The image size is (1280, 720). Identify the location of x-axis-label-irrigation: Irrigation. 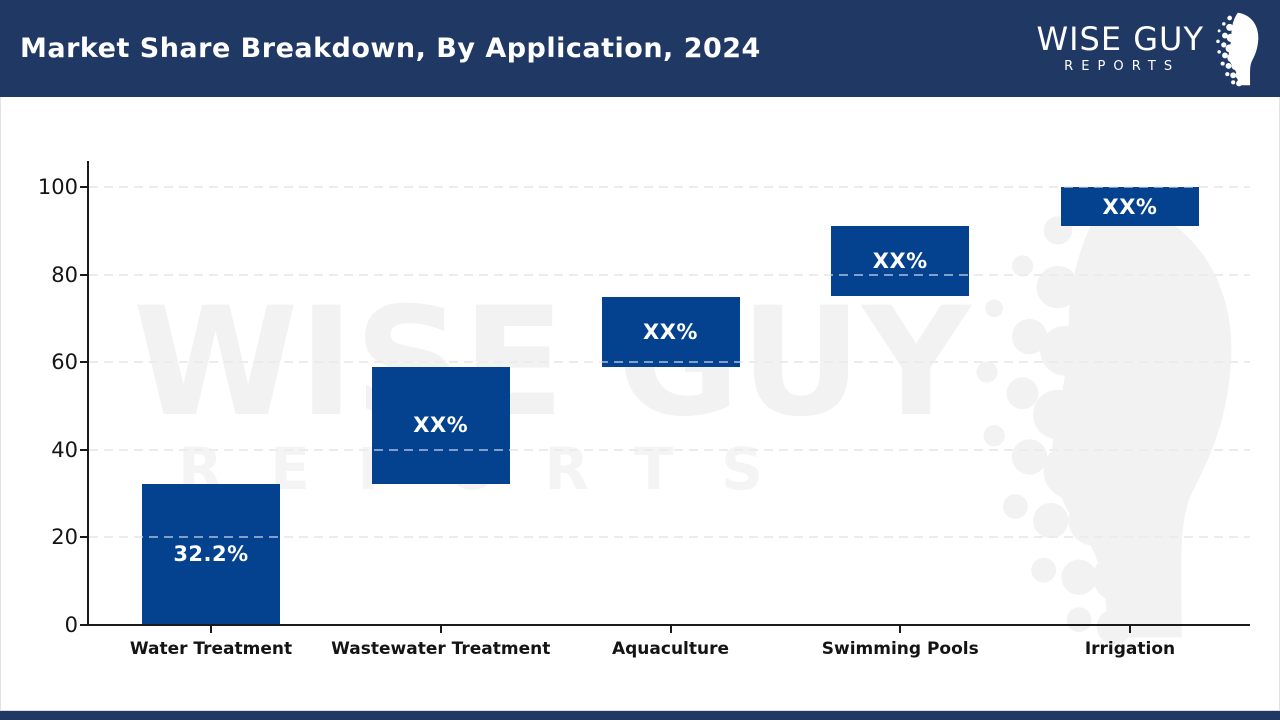
(1130, 649).